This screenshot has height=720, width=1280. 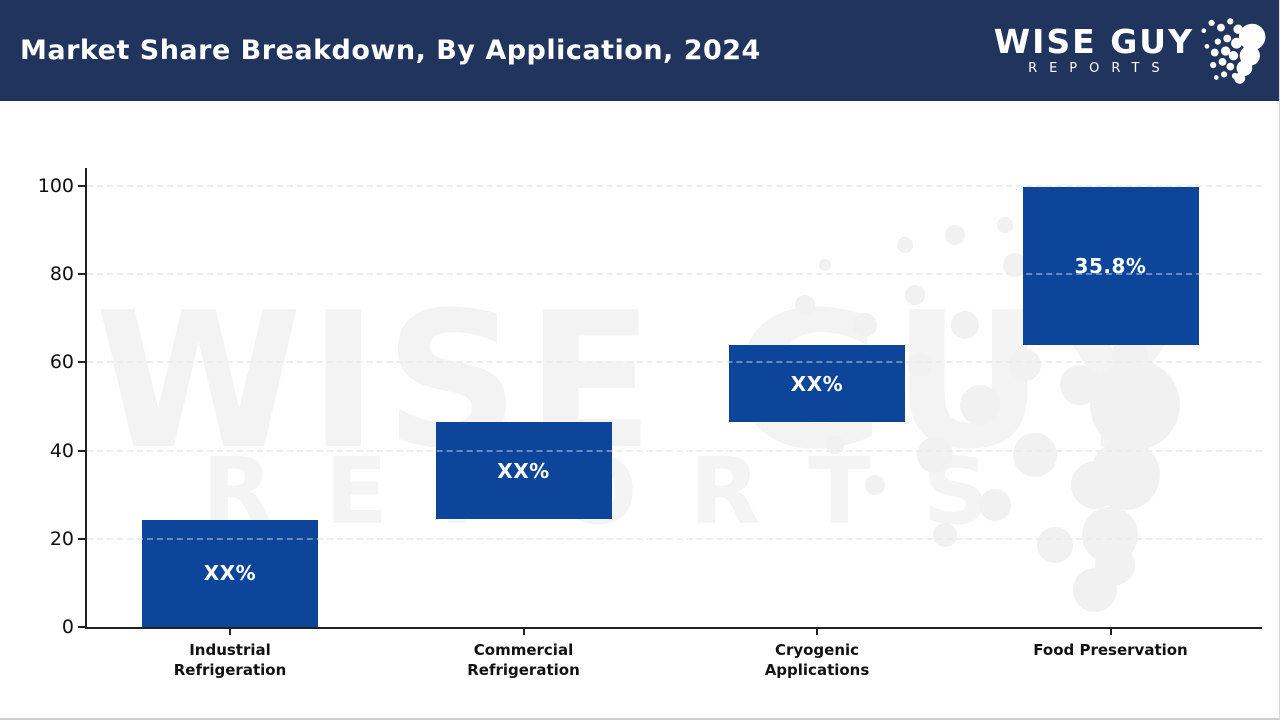 I want to click on y-tick-label: 80, so click(x=61, y=274).